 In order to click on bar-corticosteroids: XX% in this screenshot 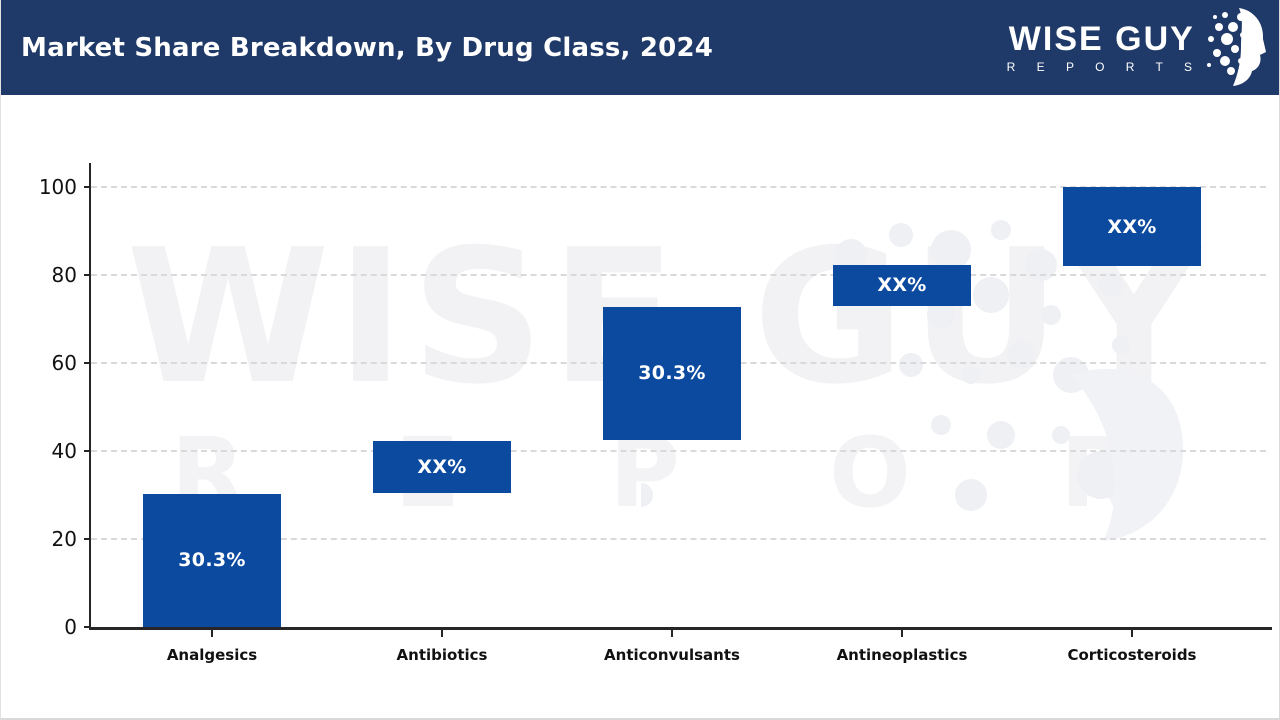, I will do `click(1132, 227)`.